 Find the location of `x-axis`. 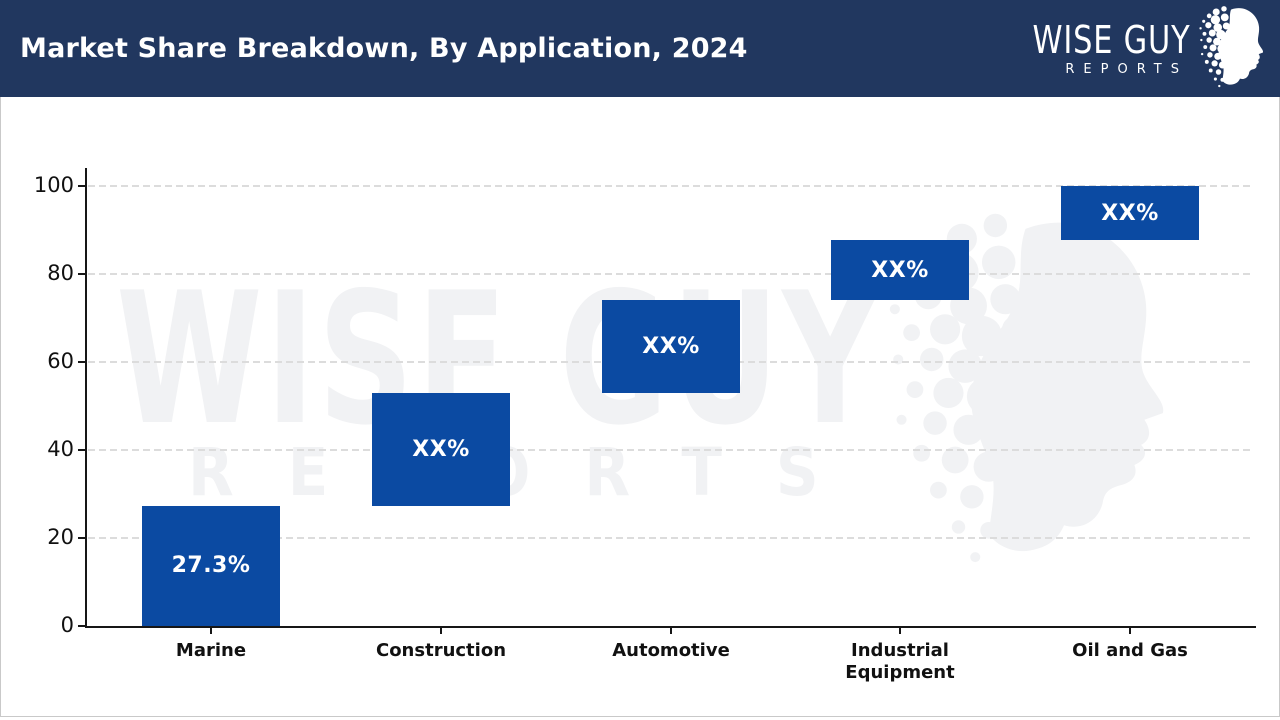

x-axis is located at coordinates (670, 627).